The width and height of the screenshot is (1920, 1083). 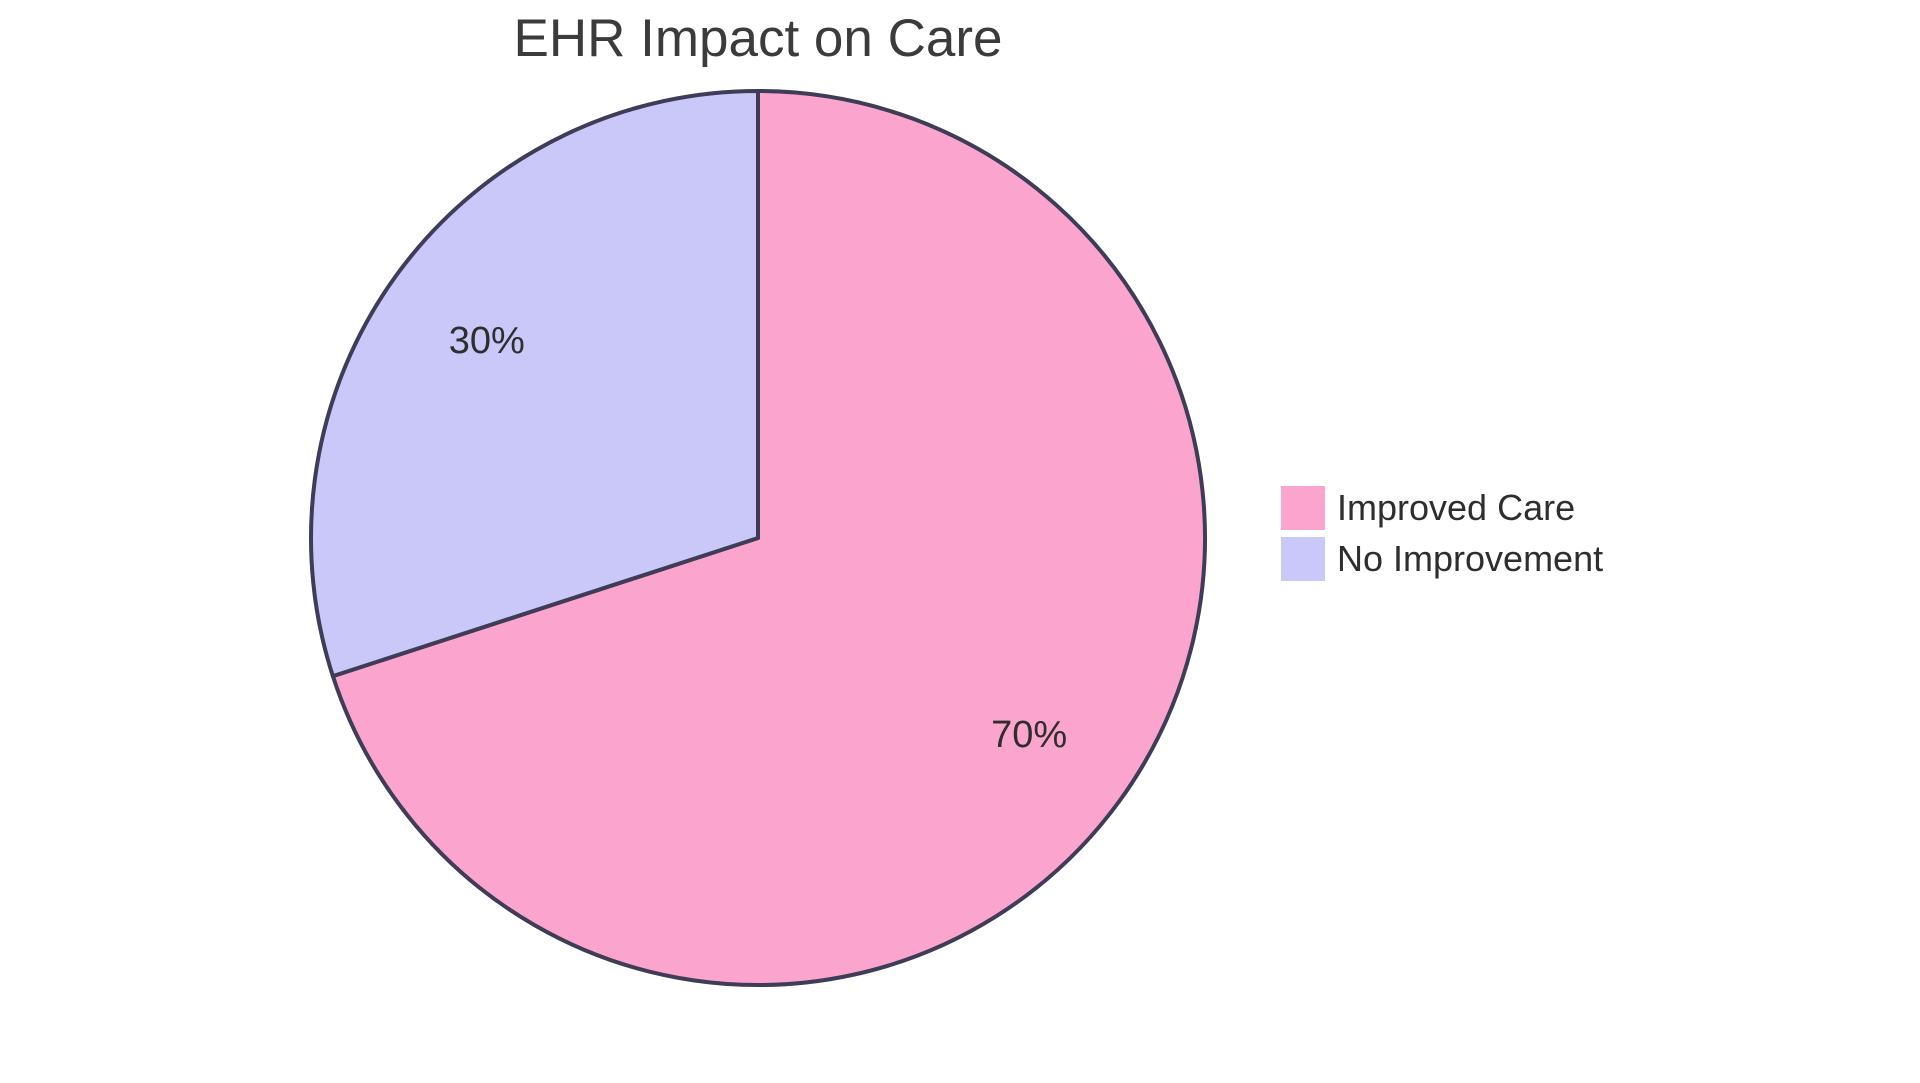 I want to click on legend-label-improved-care: Improved Care, so click(x=1456, y=507).